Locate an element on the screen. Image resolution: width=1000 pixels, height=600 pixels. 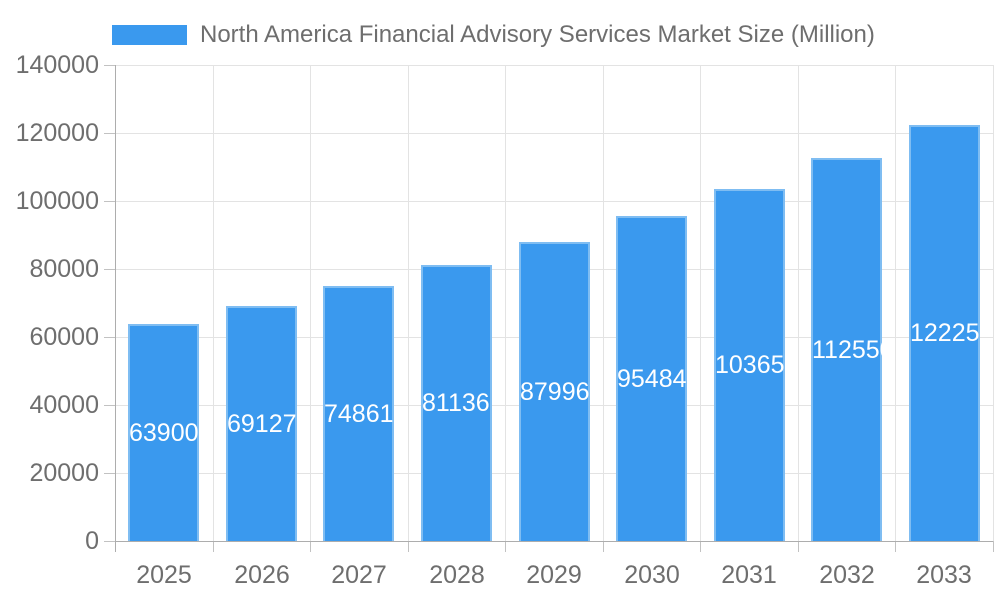
bar-value-label: 122250 is located at coordinates (945, 333).